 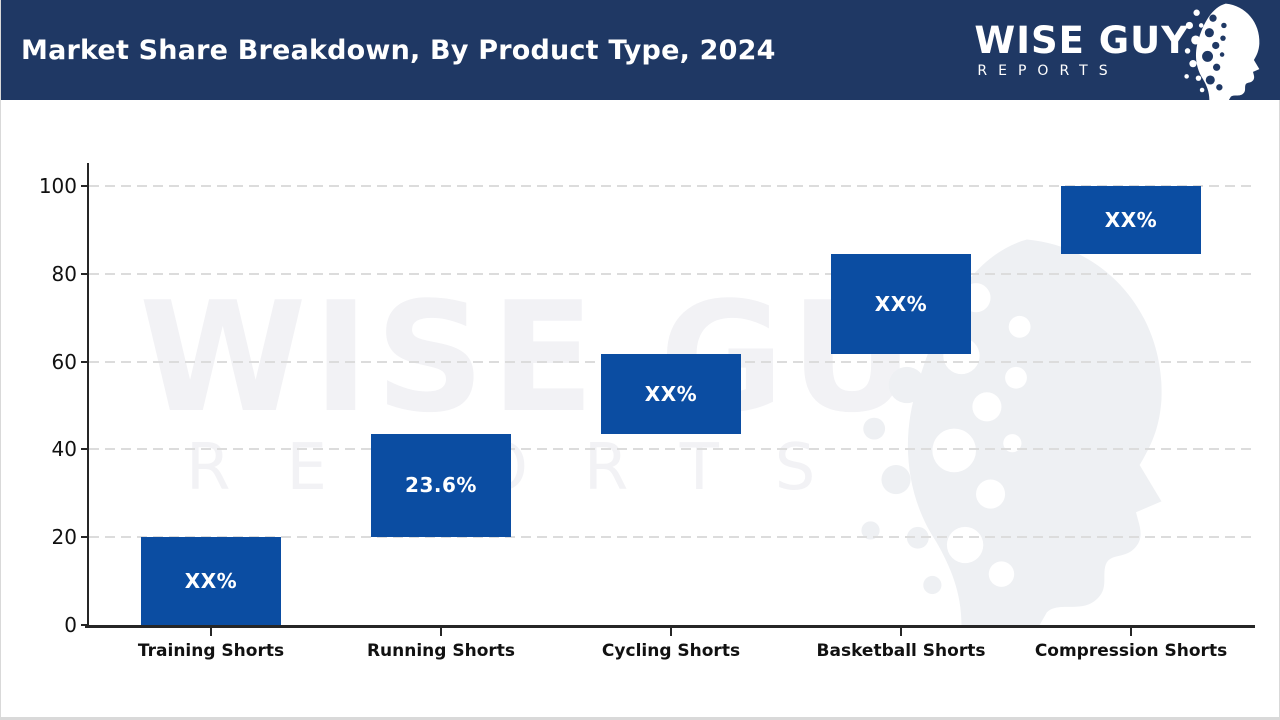 What do you see at coordinates (529, 468) in the screenshot?
I see `watermark-subtitle: REPORTS` at bounding box center [529, 468].